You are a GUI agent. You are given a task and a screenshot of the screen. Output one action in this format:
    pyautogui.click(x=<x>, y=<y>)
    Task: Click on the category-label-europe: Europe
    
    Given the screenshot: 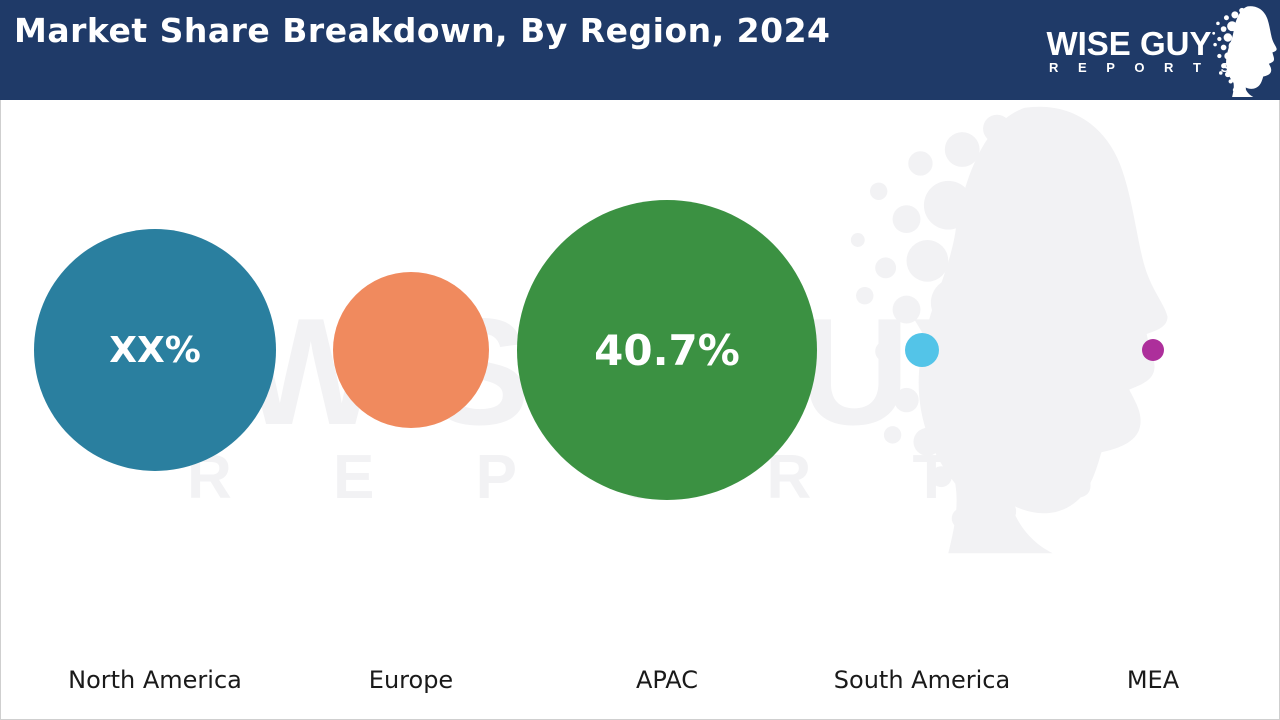 What is the action you would take?
    pyautogui.click(x=411, y=680)
    